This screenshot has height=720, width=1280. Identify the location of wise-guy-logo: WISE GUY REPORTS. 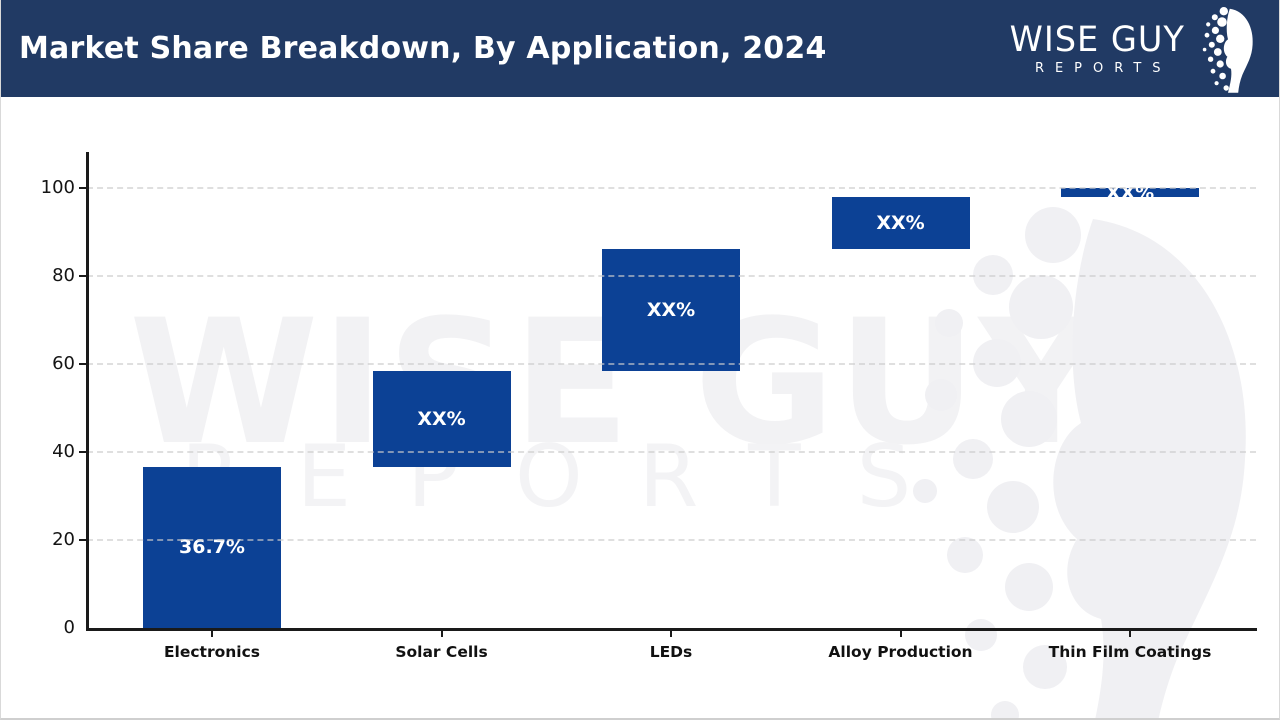
(1130, 49).